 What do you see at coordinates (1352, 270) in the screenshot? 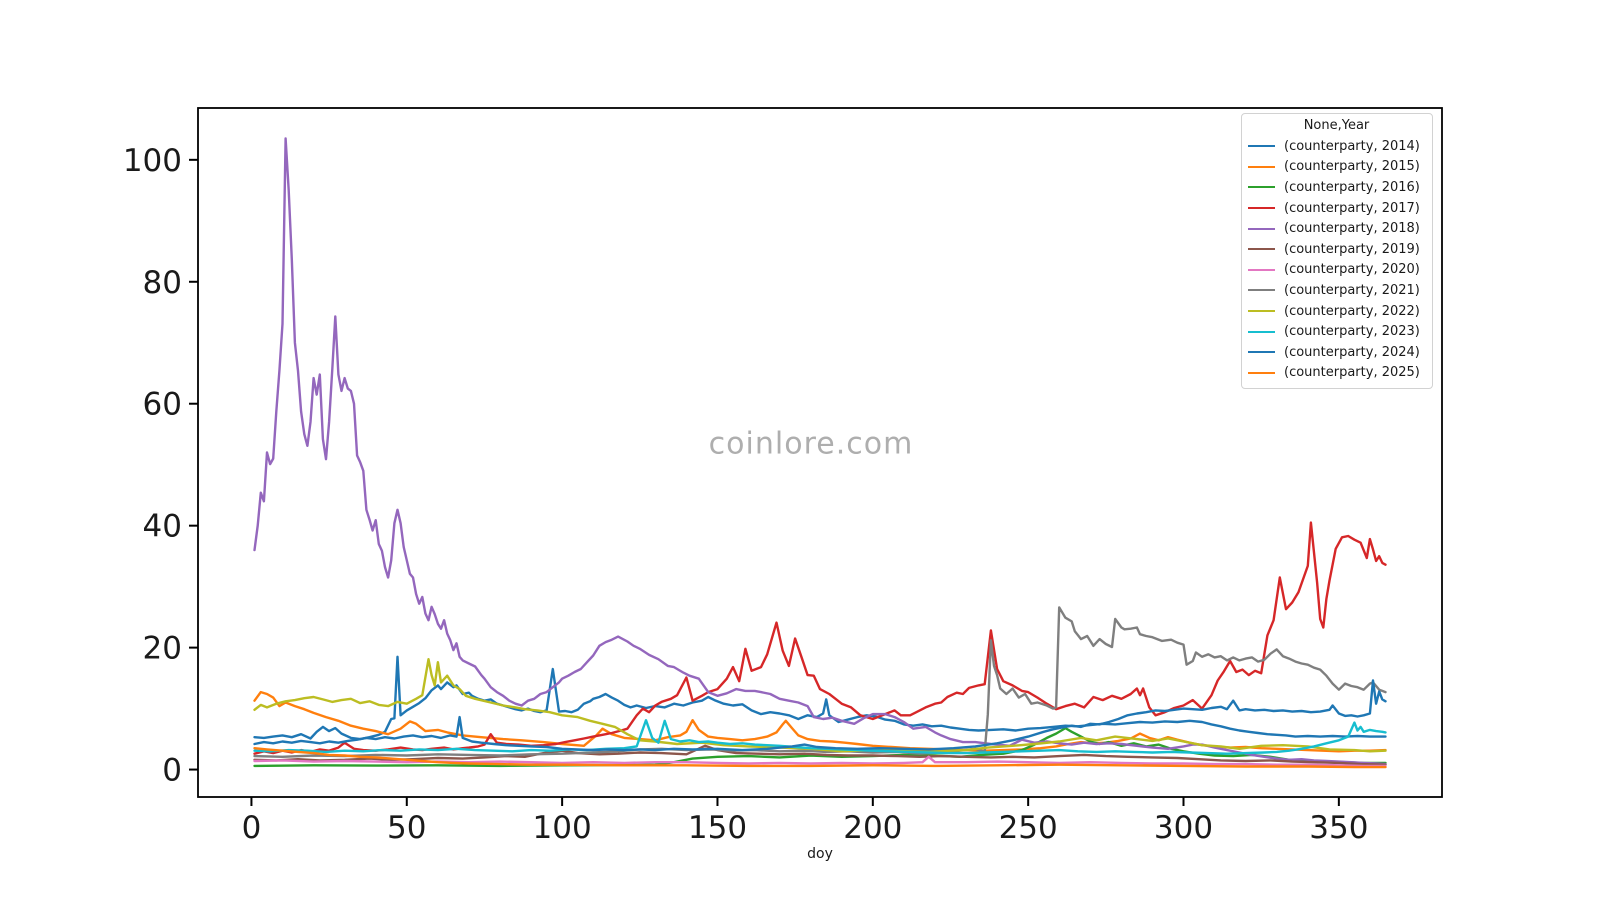
I see `legend-label-counterparty-2020: (counterparty, 2020)` at bounding box center [1352, 270].